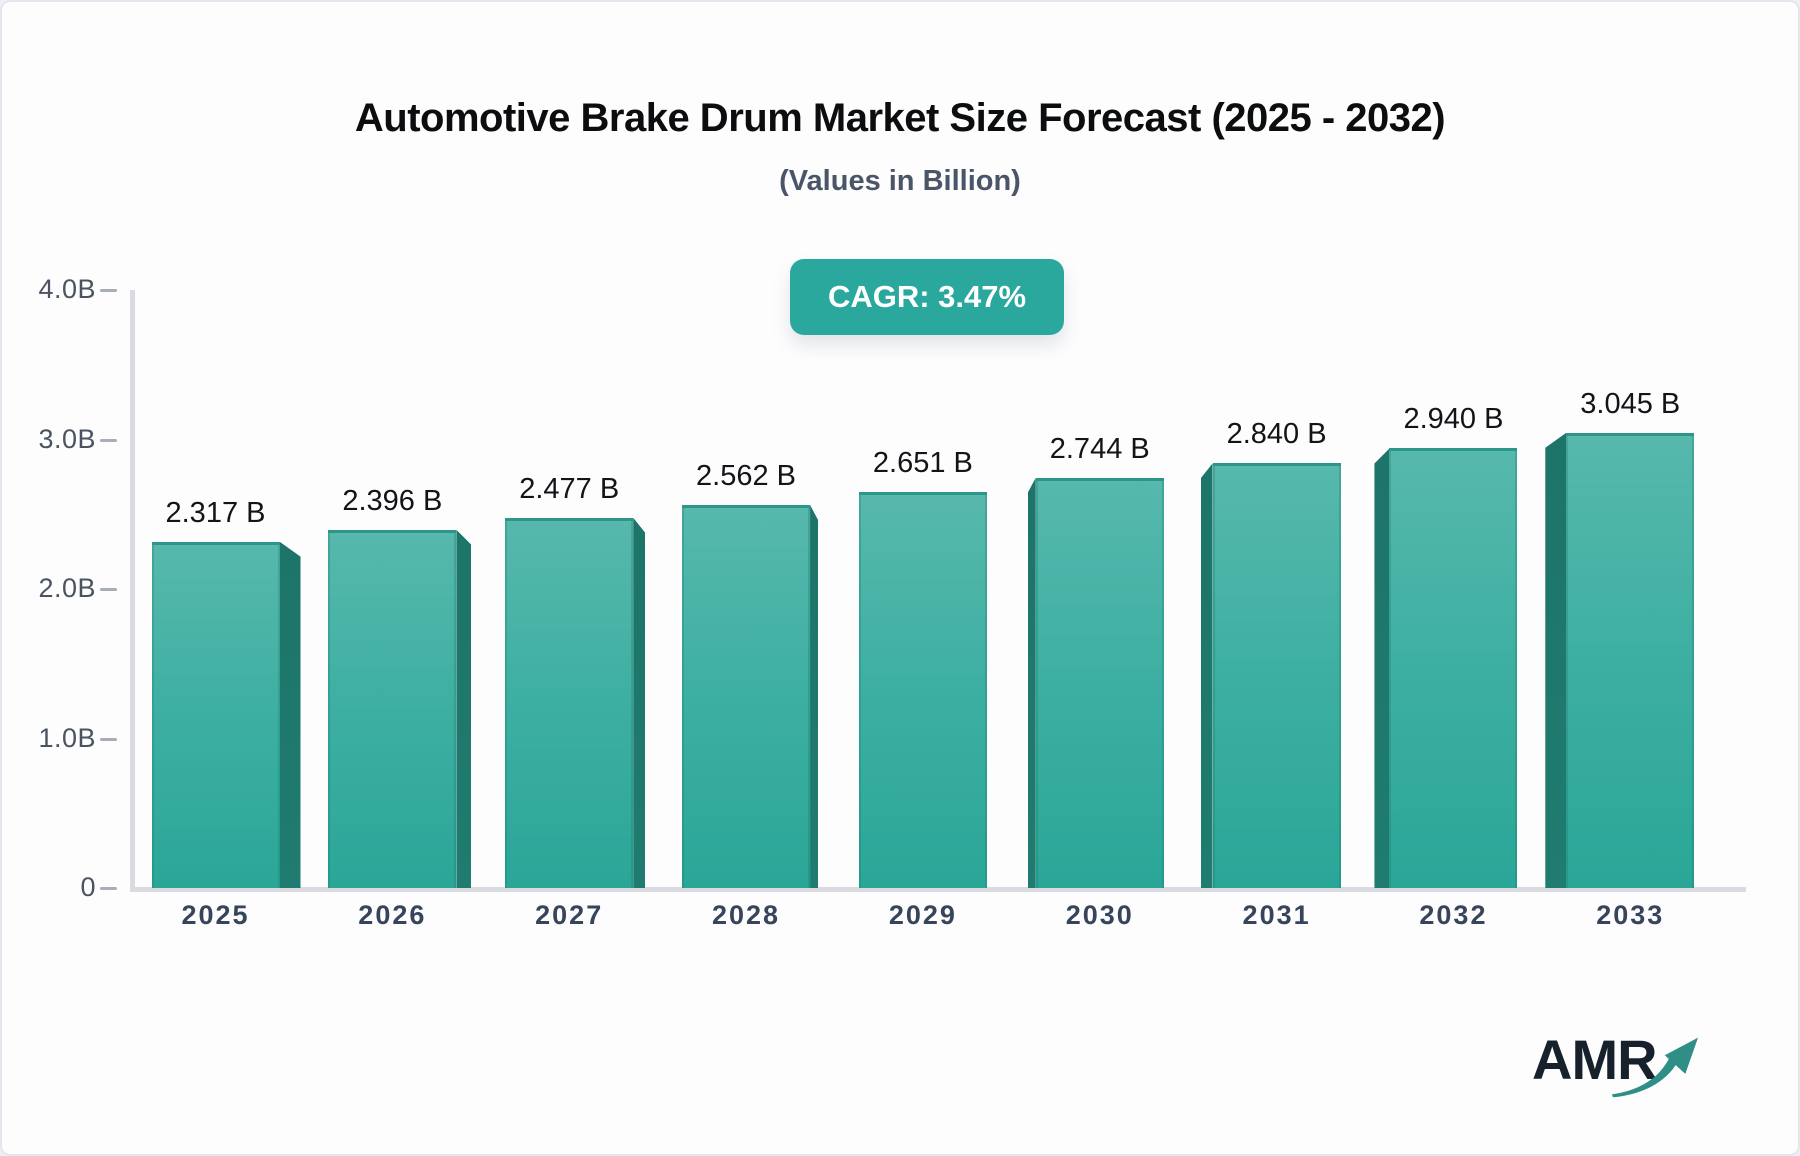  Describe the element at coordinates (1453, 419) in the screenshot. I see `bar-value-label: 2.940 B` at that location.